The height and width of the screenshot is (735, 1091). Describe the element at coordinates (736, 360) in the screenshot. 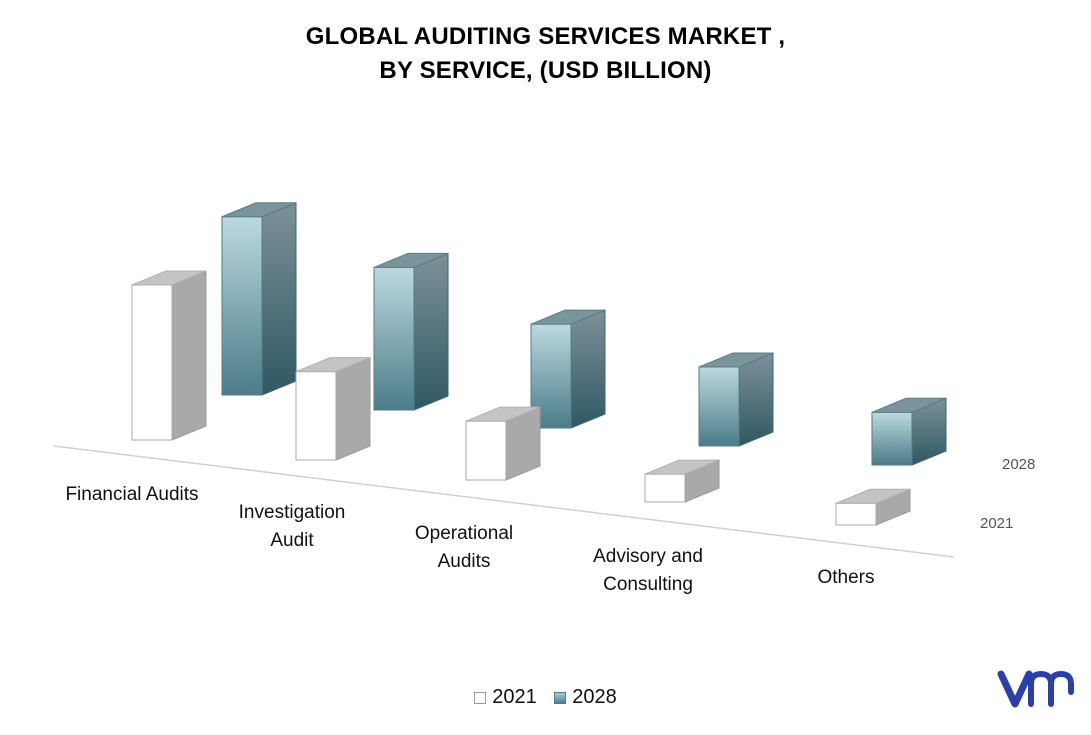

I see `bar-2028-3-top` at that location.